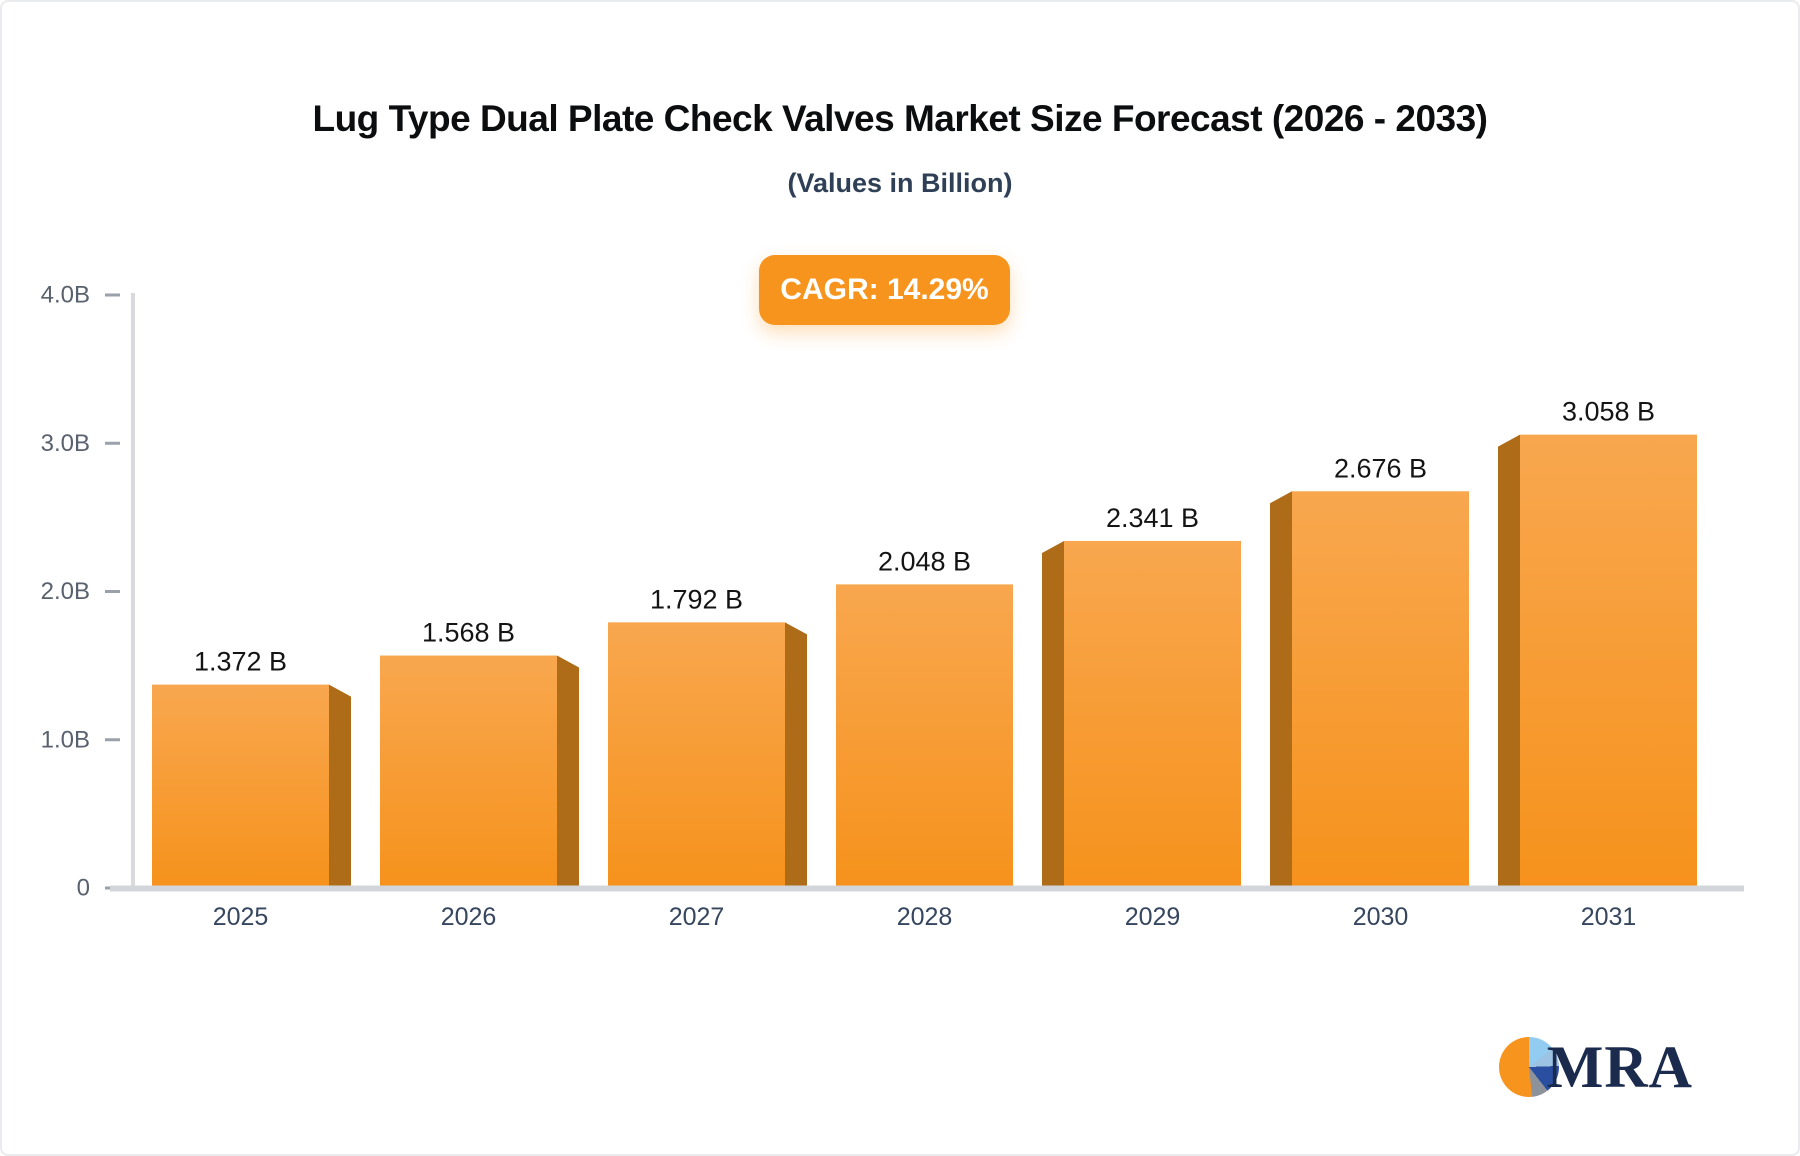 This screenshot has width=1800, height=1156. What do you see at coordinates (924, 561) in the screenshot?
I see `bar-value-label: 2.048 B` at bounding box center [924, 561].